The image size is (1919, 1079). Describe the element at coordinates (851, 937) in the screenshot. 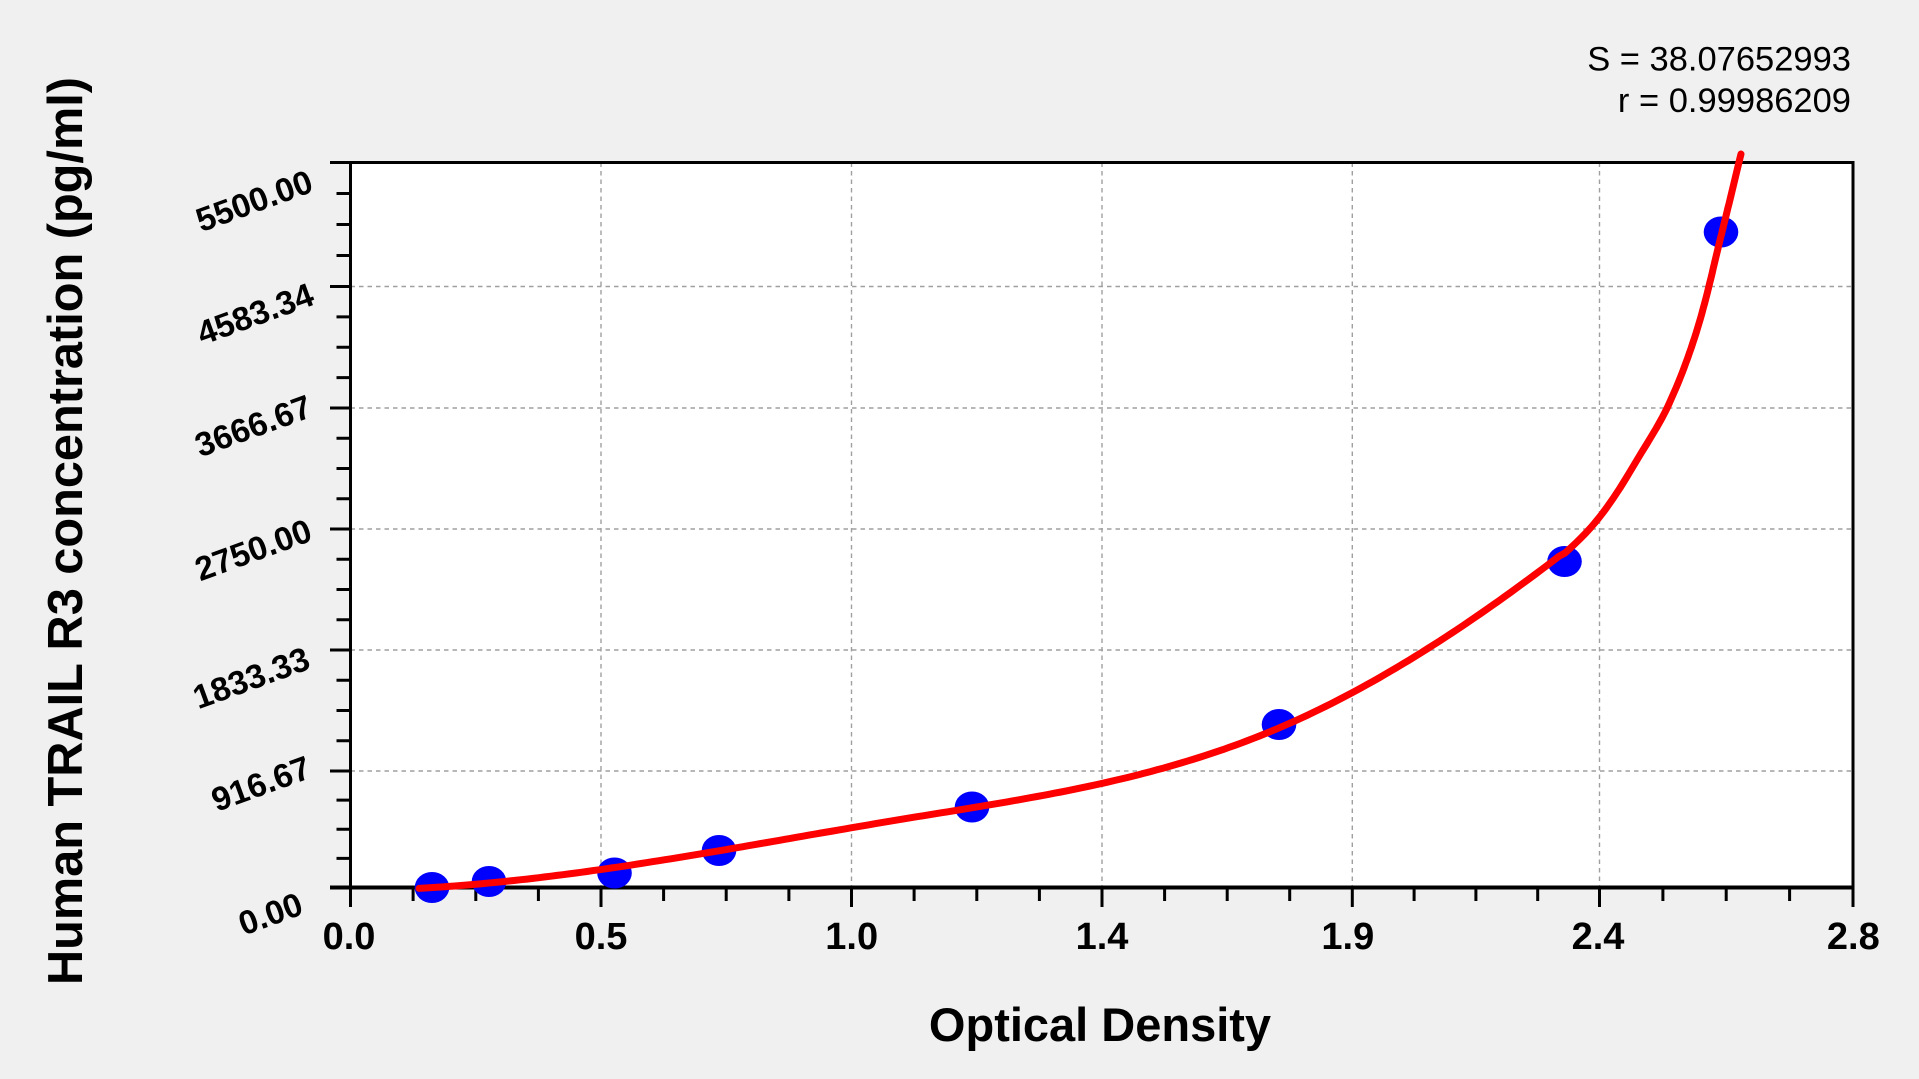

I see `svg-text: 1.0` at that location.